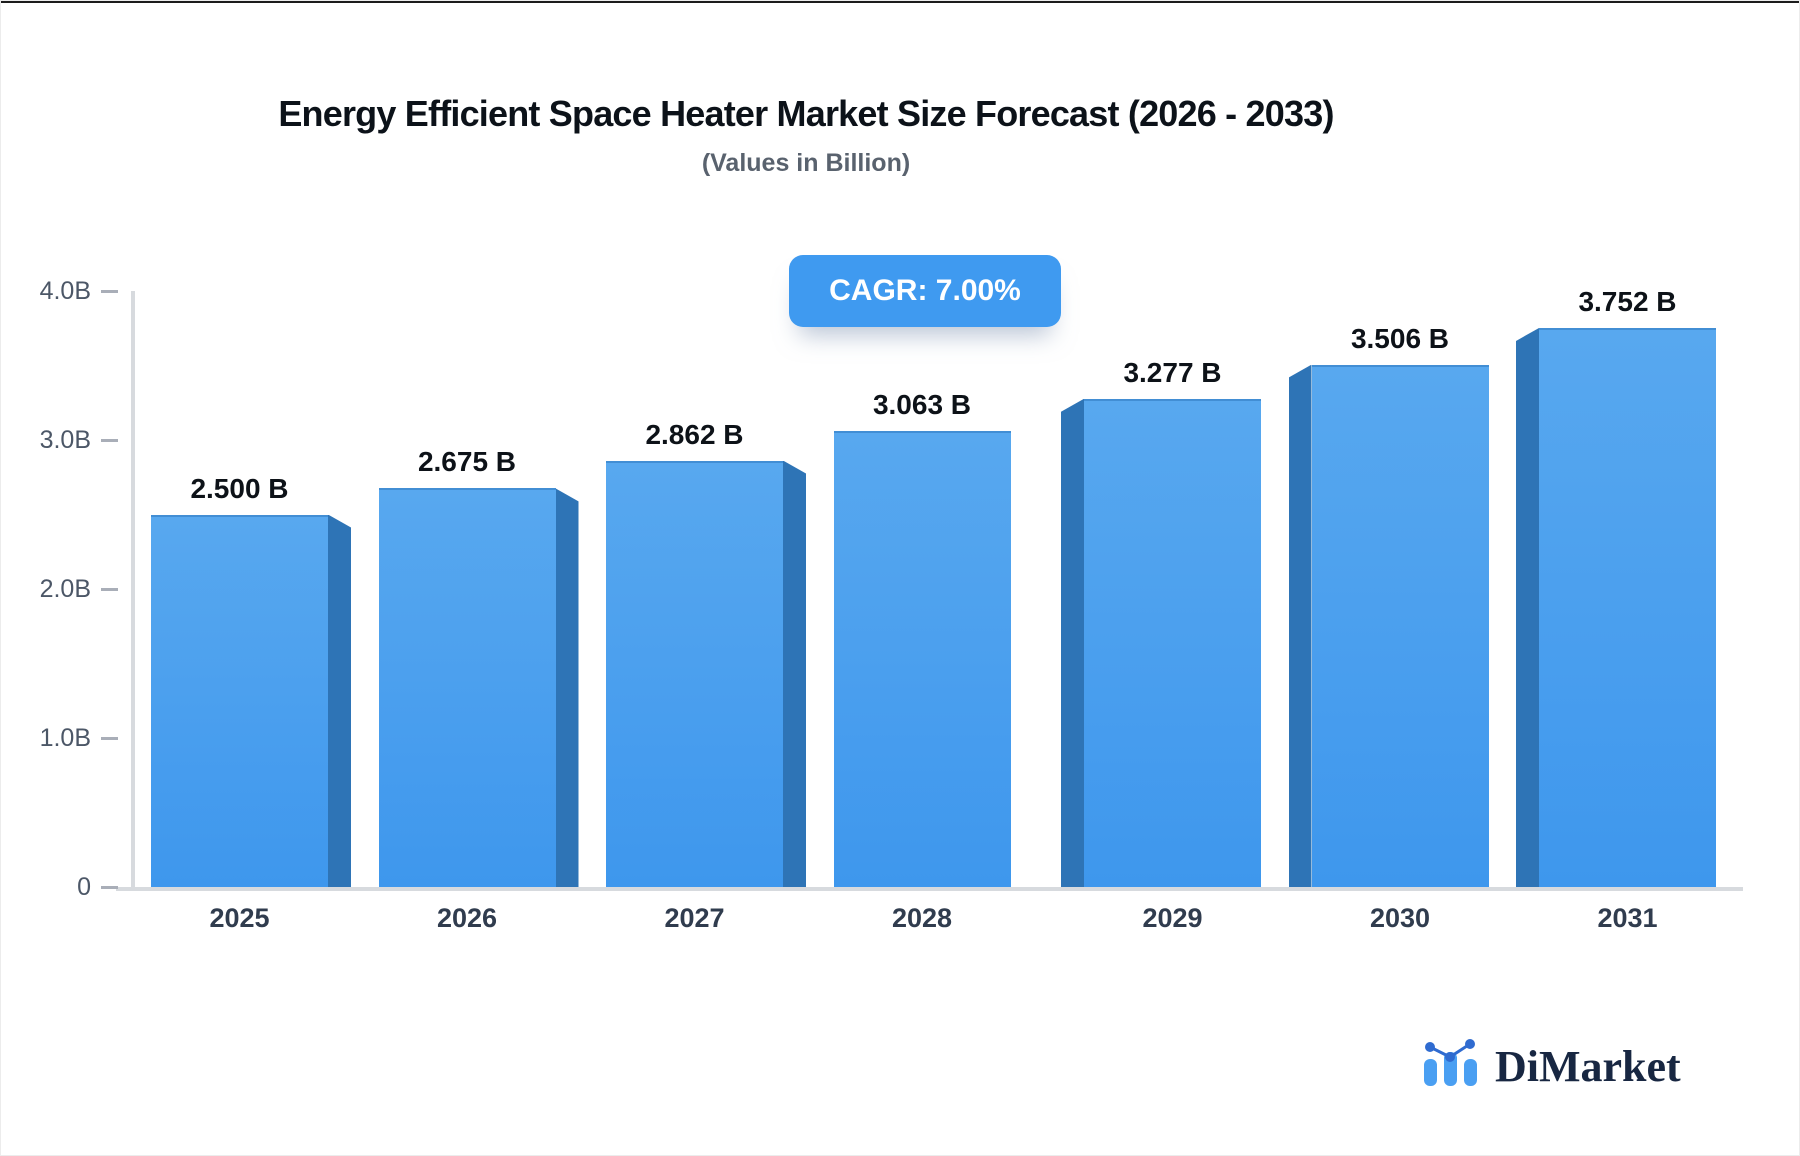  What do you see at coordinates (1172, 642) in the screenshot?
I see `bar-face-2029` at bounding box center [1172, 642].